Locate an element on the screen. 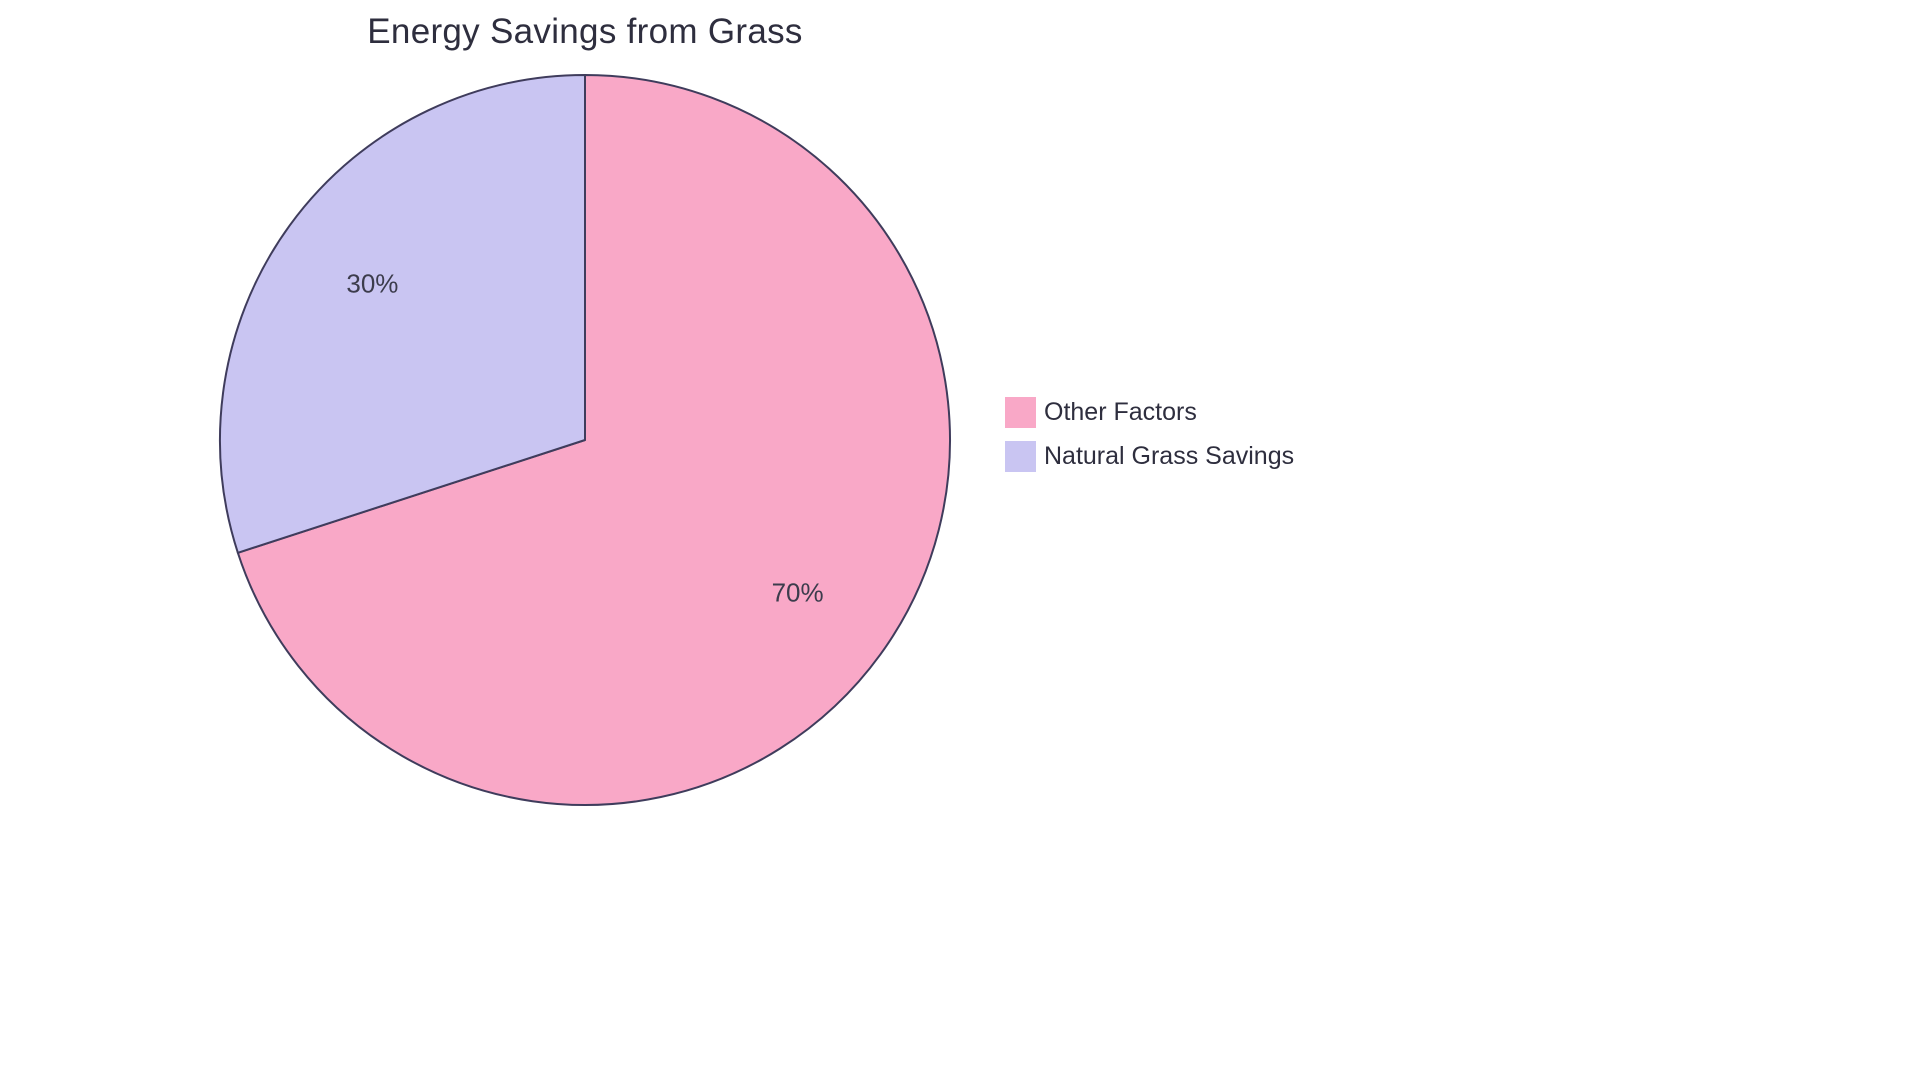 The height and width of the screenshot is (1083, 1920). legend-label-natural-grass-savings: Natural Grass Savings is located at coordinates (1169, 456).